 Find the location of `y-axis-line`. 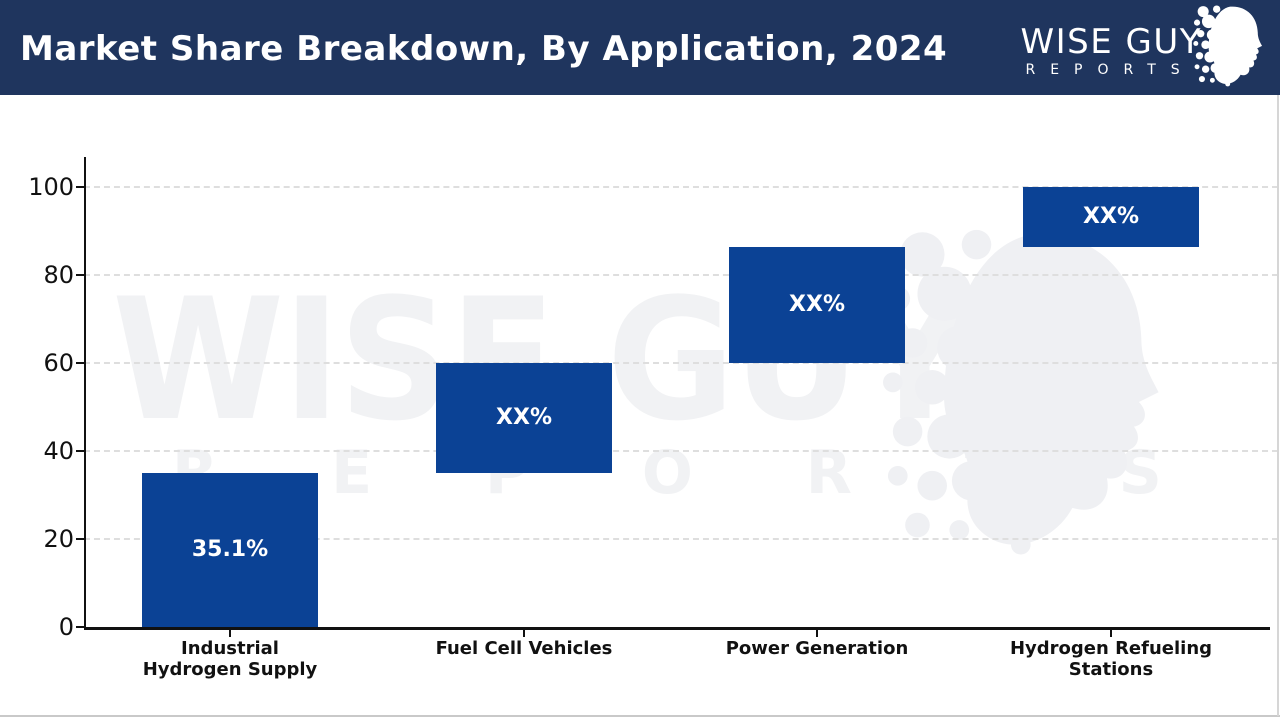

y-axis-line is located at coordinates (85, 393).